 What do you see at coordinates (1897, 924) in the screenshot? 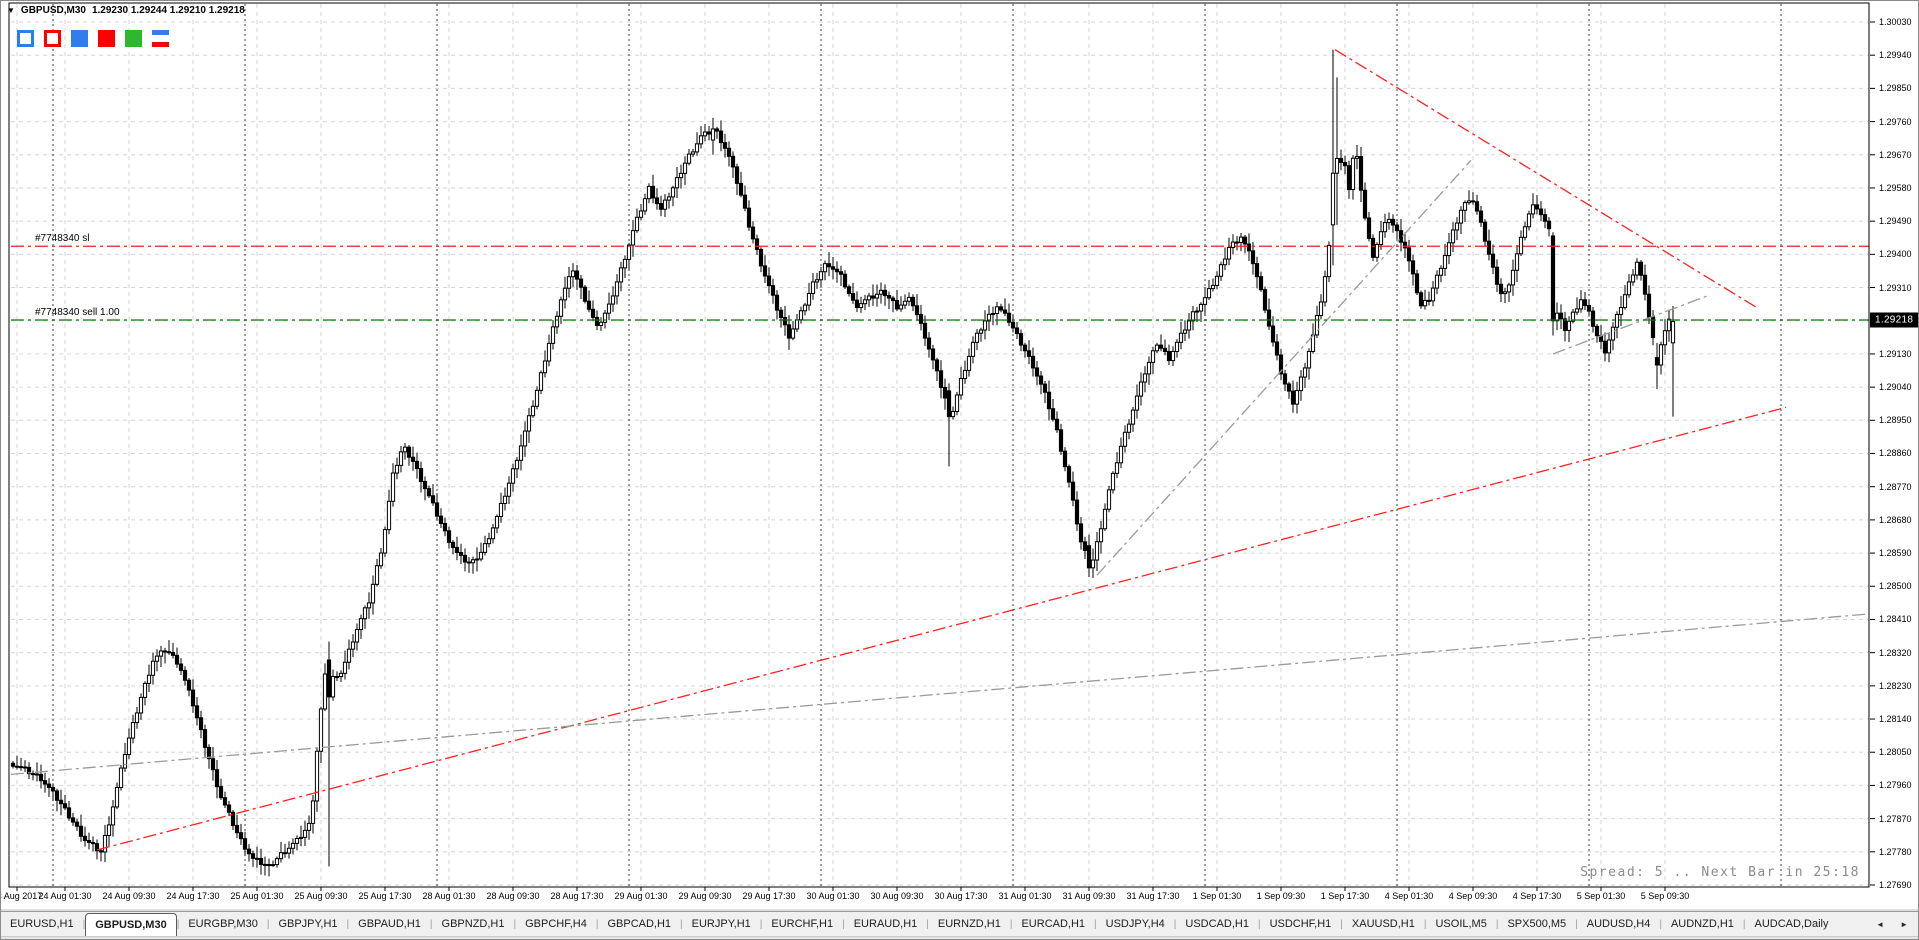
I see `tab-scroll-arrows: ◄ ►` at bounding box center [1897, 924].